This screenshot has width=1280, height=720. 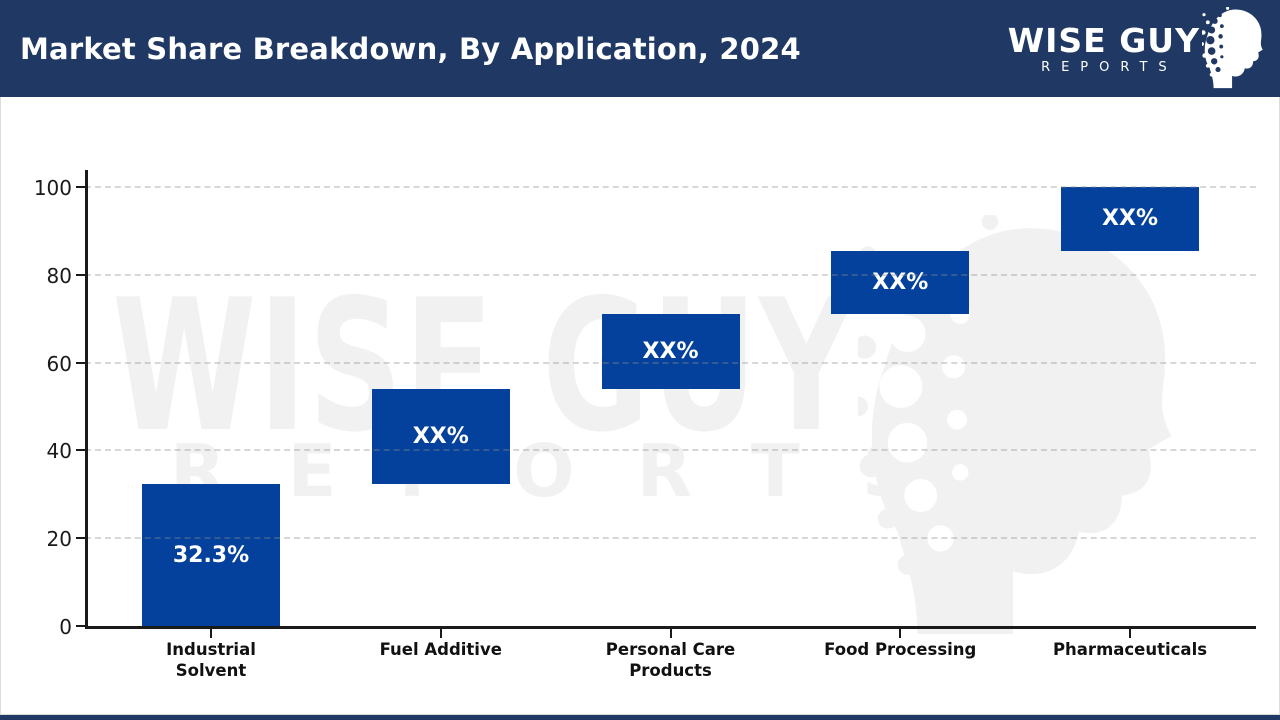 I want to click on bar-value-label: 32.3%, so click(x=211, y=555).